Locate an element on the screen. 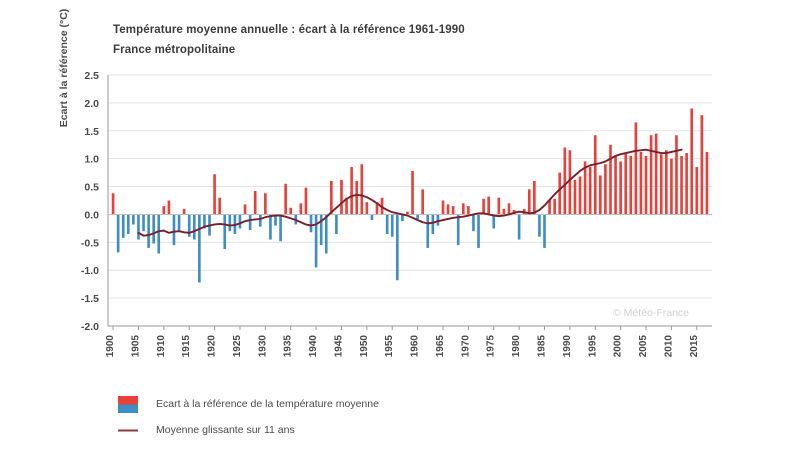  x-axis-tick-label: 2000 is located at coordinates (618, 346).